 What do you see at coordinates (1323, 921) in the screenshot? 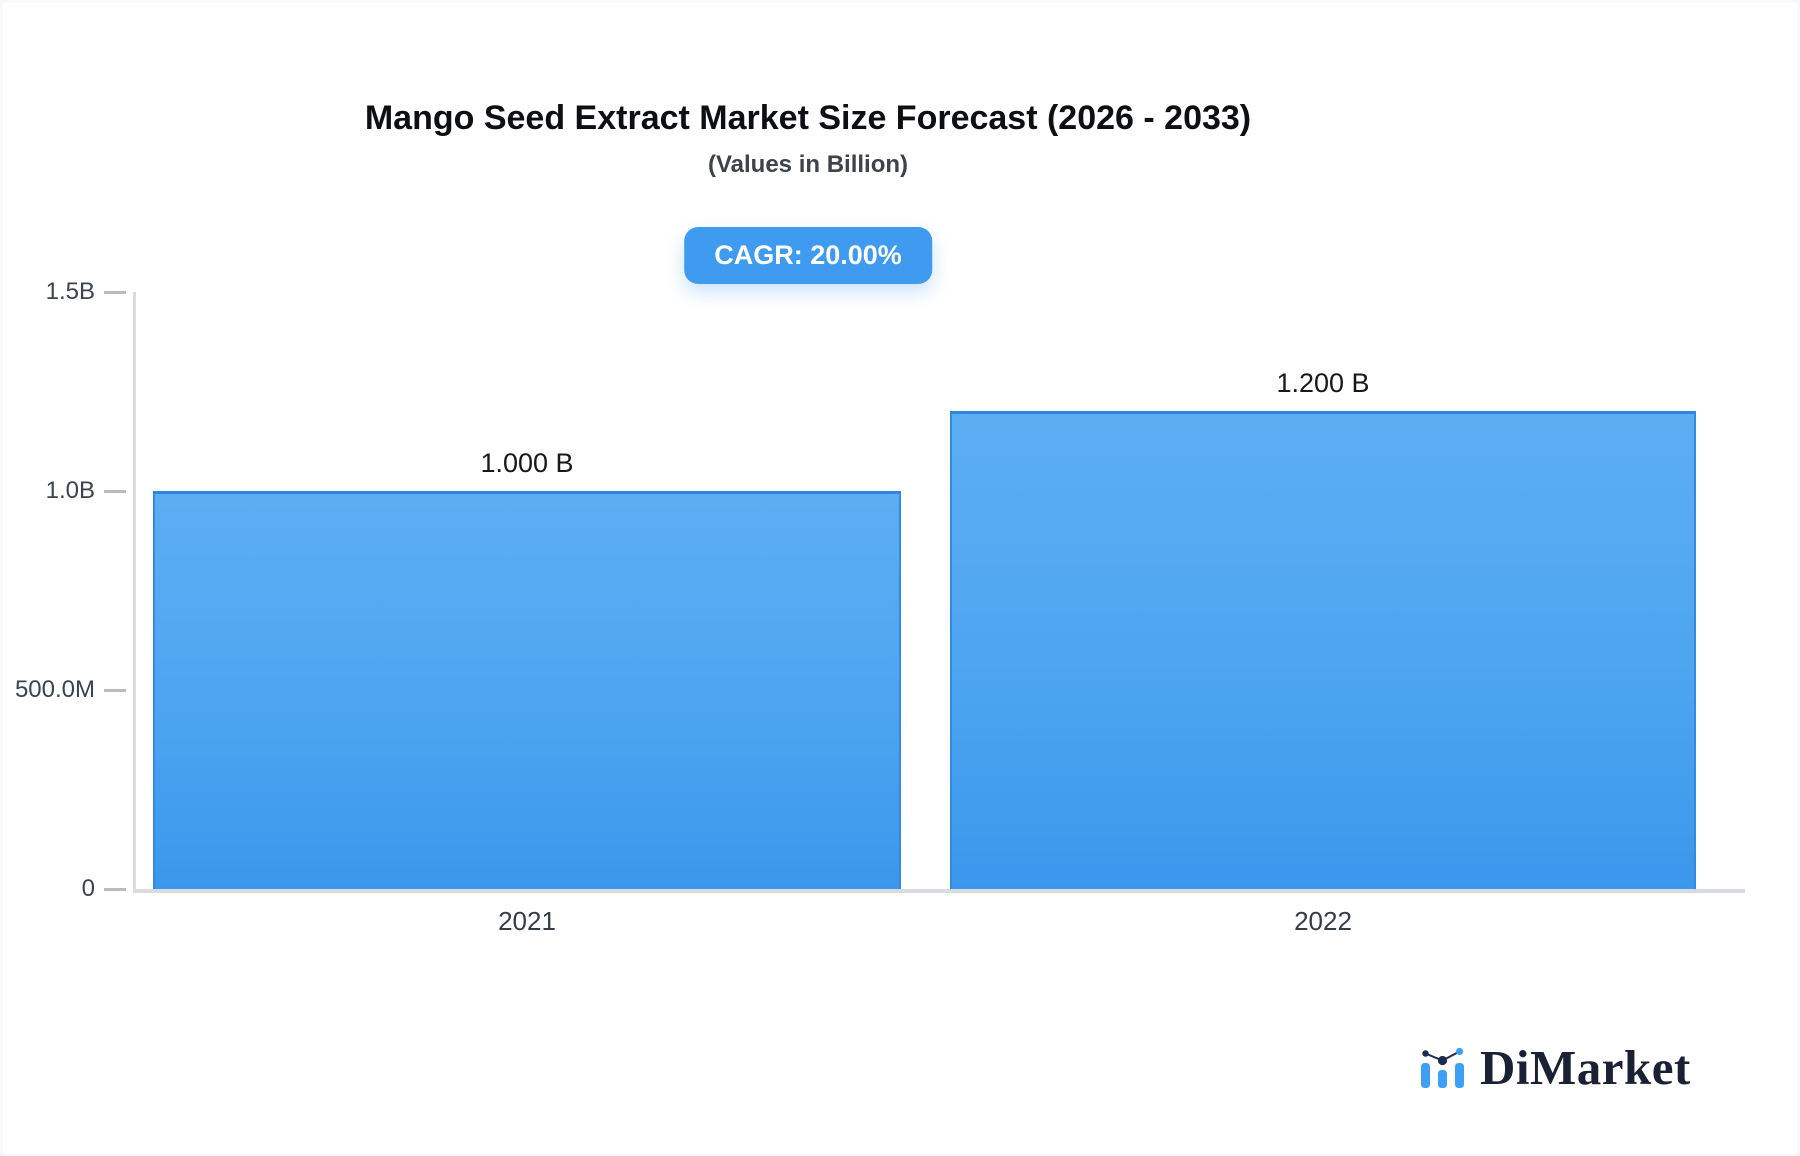
I see `x-axis-label-2022: 2022` at bounding box center [1323, 921].